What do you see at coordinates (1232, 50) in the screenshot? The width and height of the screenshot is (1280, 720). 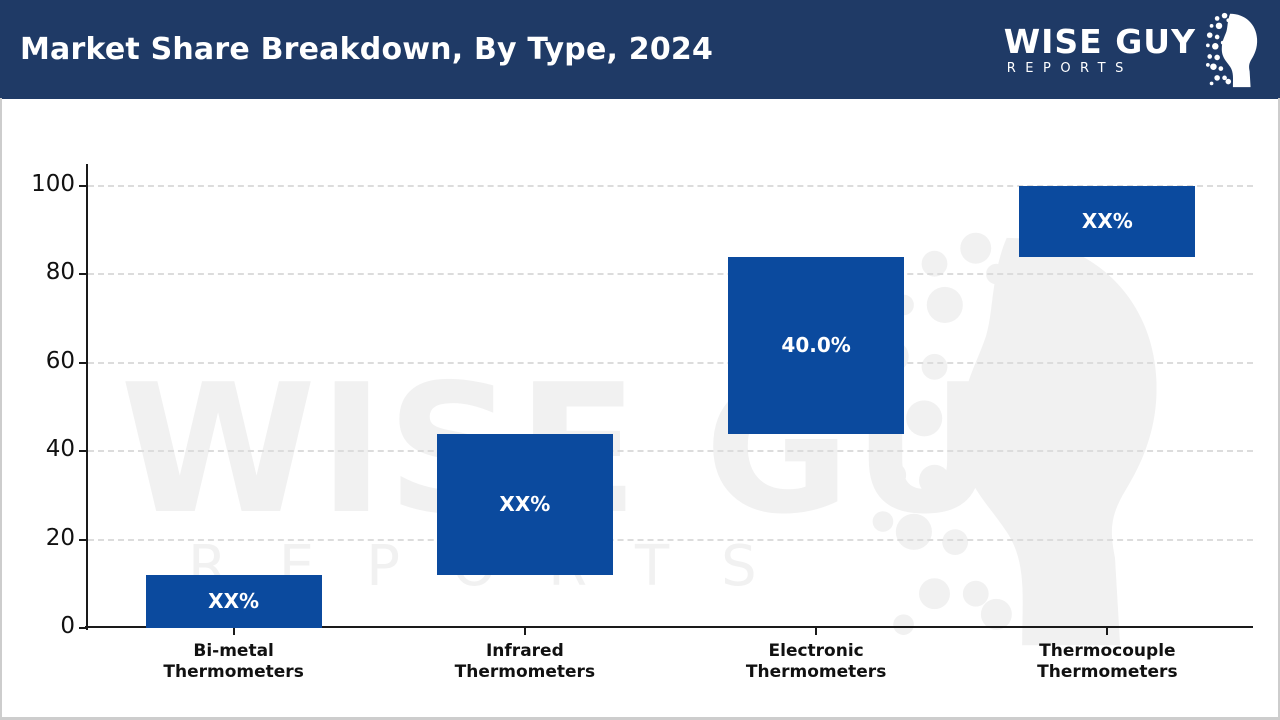 I see `wiseguy-face-icon` at bounding box center [1232, 50].